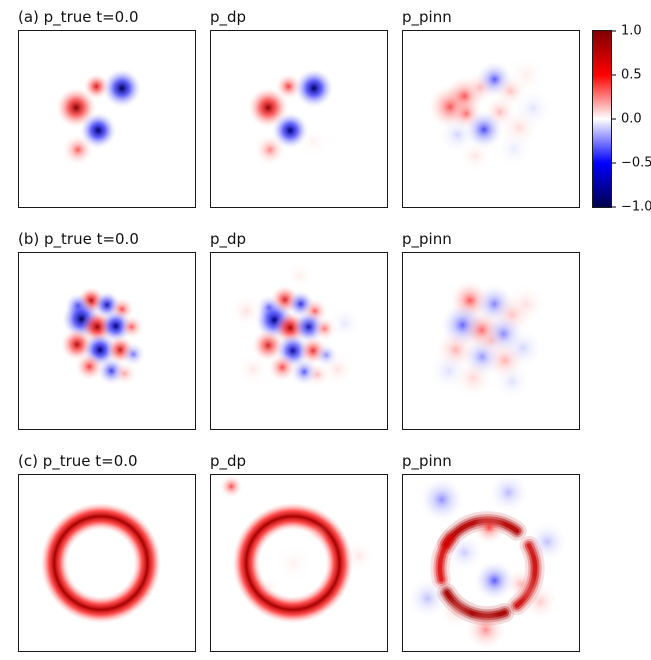 This screenshot has width=651, height=660. What do you see at coordinates (78, 239) in the screenshot?
I see `panel-title-b-p-true: (b) p_true t=0.0` at bounding box center [78, 239].